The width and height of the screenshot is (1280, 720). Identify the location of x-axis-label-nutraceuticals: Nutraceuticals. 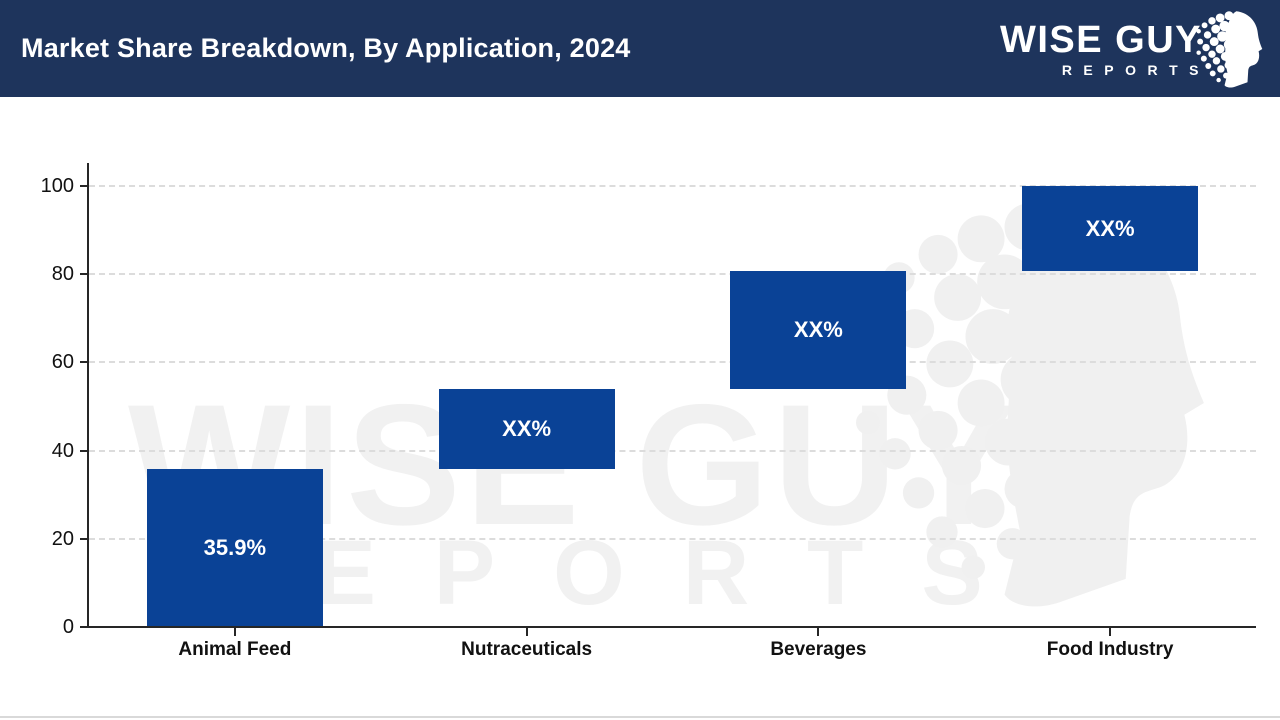
(527, 649).